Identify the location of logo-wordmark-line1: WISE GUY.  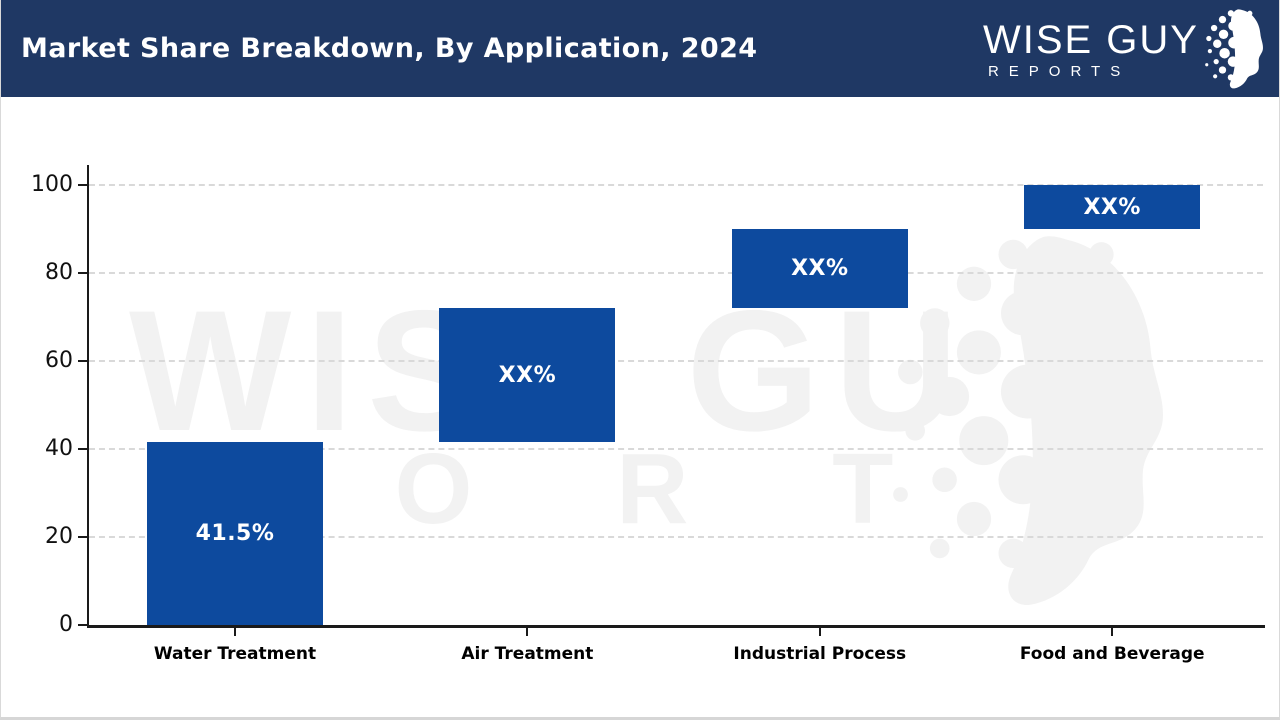
(1090, 39).